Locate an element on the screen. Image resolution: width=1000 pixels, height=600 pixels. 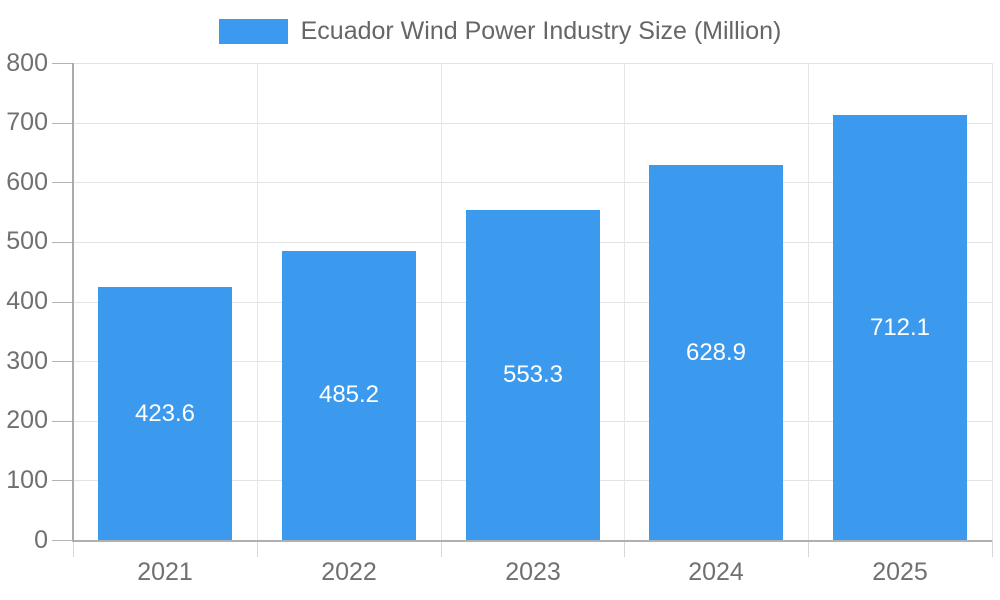
bar-value-label: 485.2 is located at coordinates (349, 394).